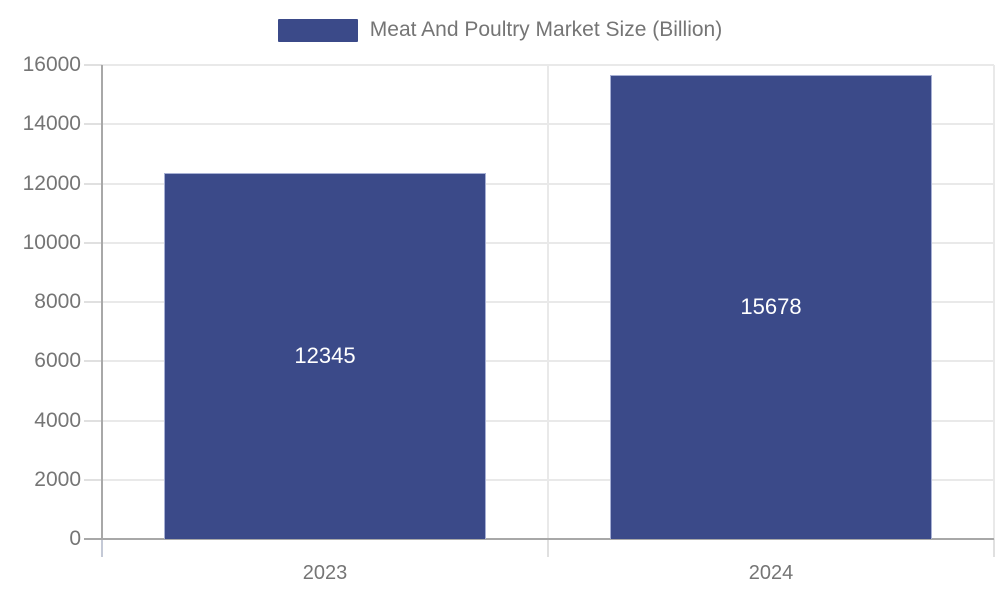 The image size is (1000, 600). Describe the element at coordinates (51, 124) in the screenshot. I see `y-axis-tick-label: 14000` at that location.